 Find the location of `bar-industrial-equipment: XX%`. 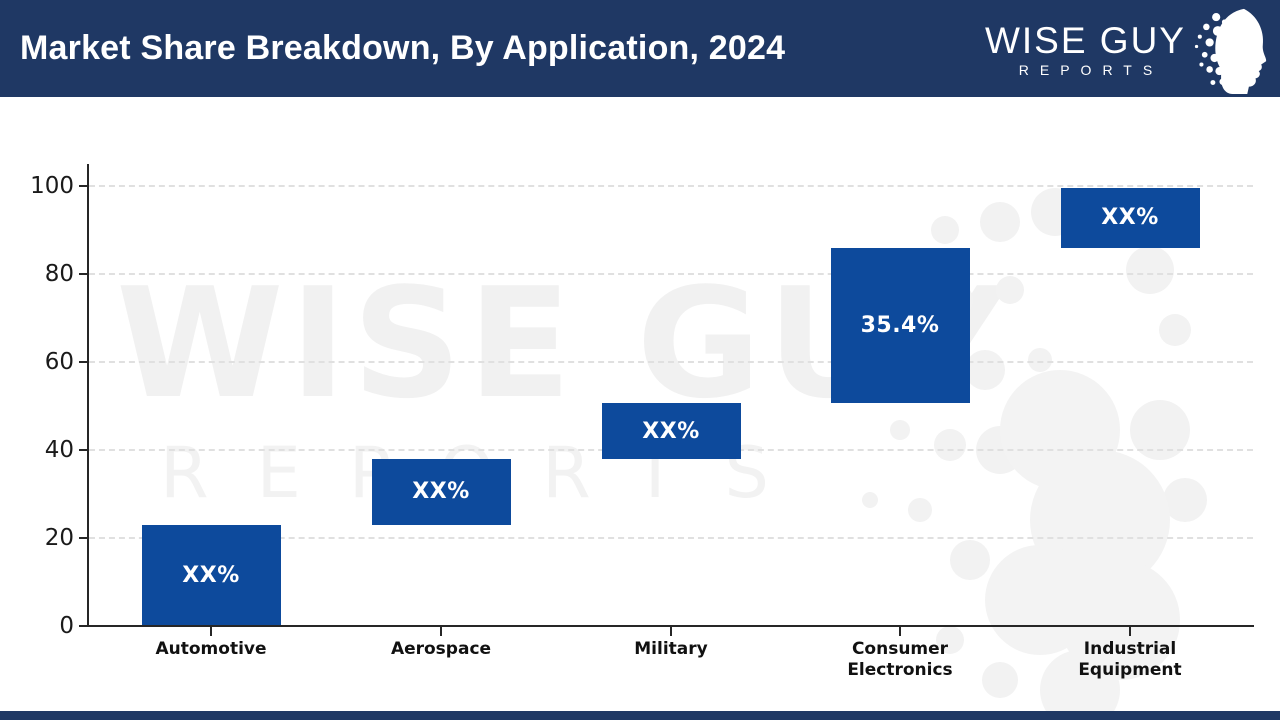

bar-industrial-equipment: XX% is located at coordinates (1130, 218).